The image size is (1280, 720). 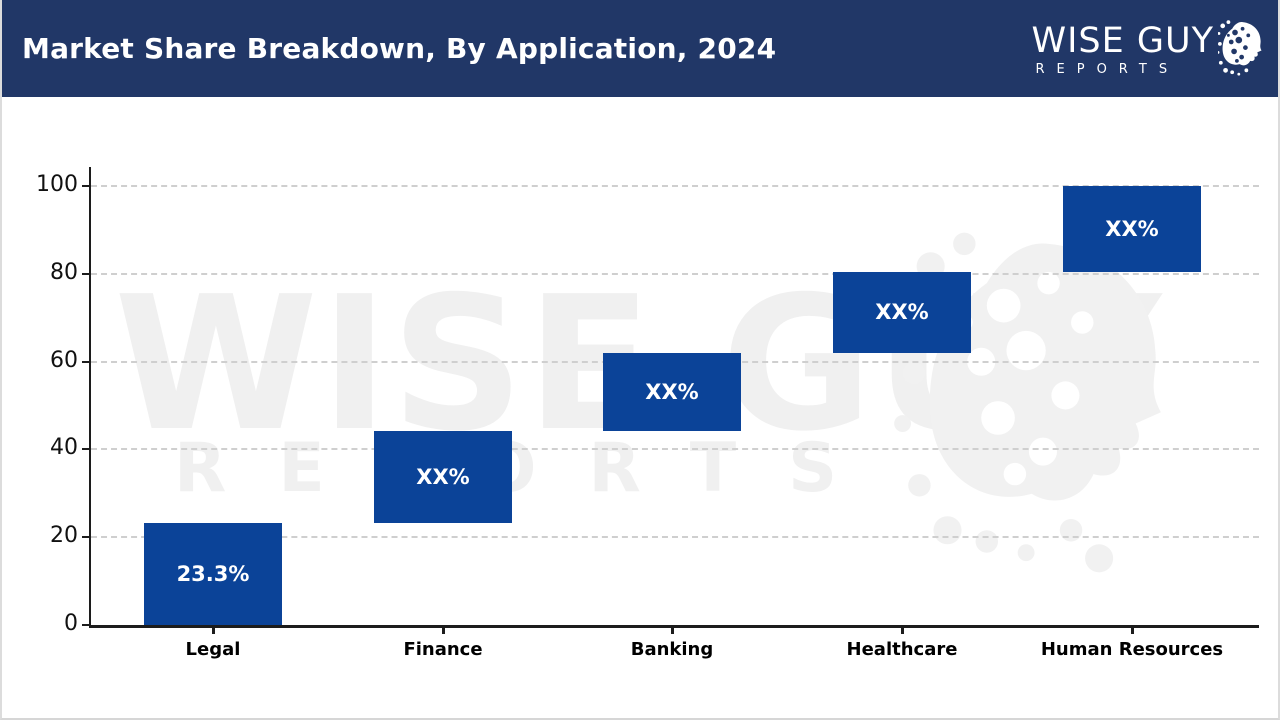 I want to click on x-category-label: Finance, so click(x=443, y=649).